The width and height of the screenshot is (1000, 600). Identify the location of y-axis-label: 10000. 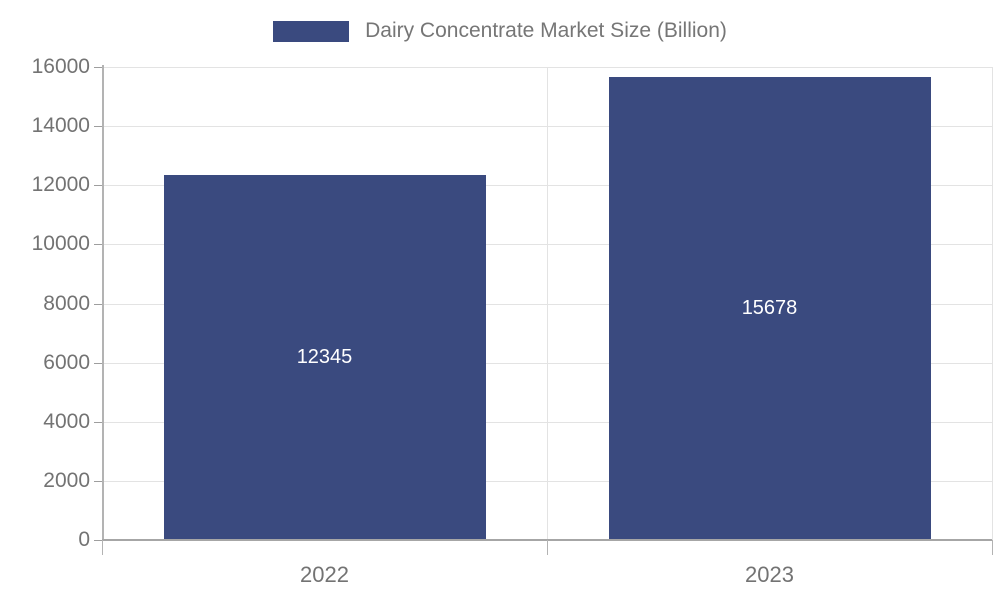
(60, 244).